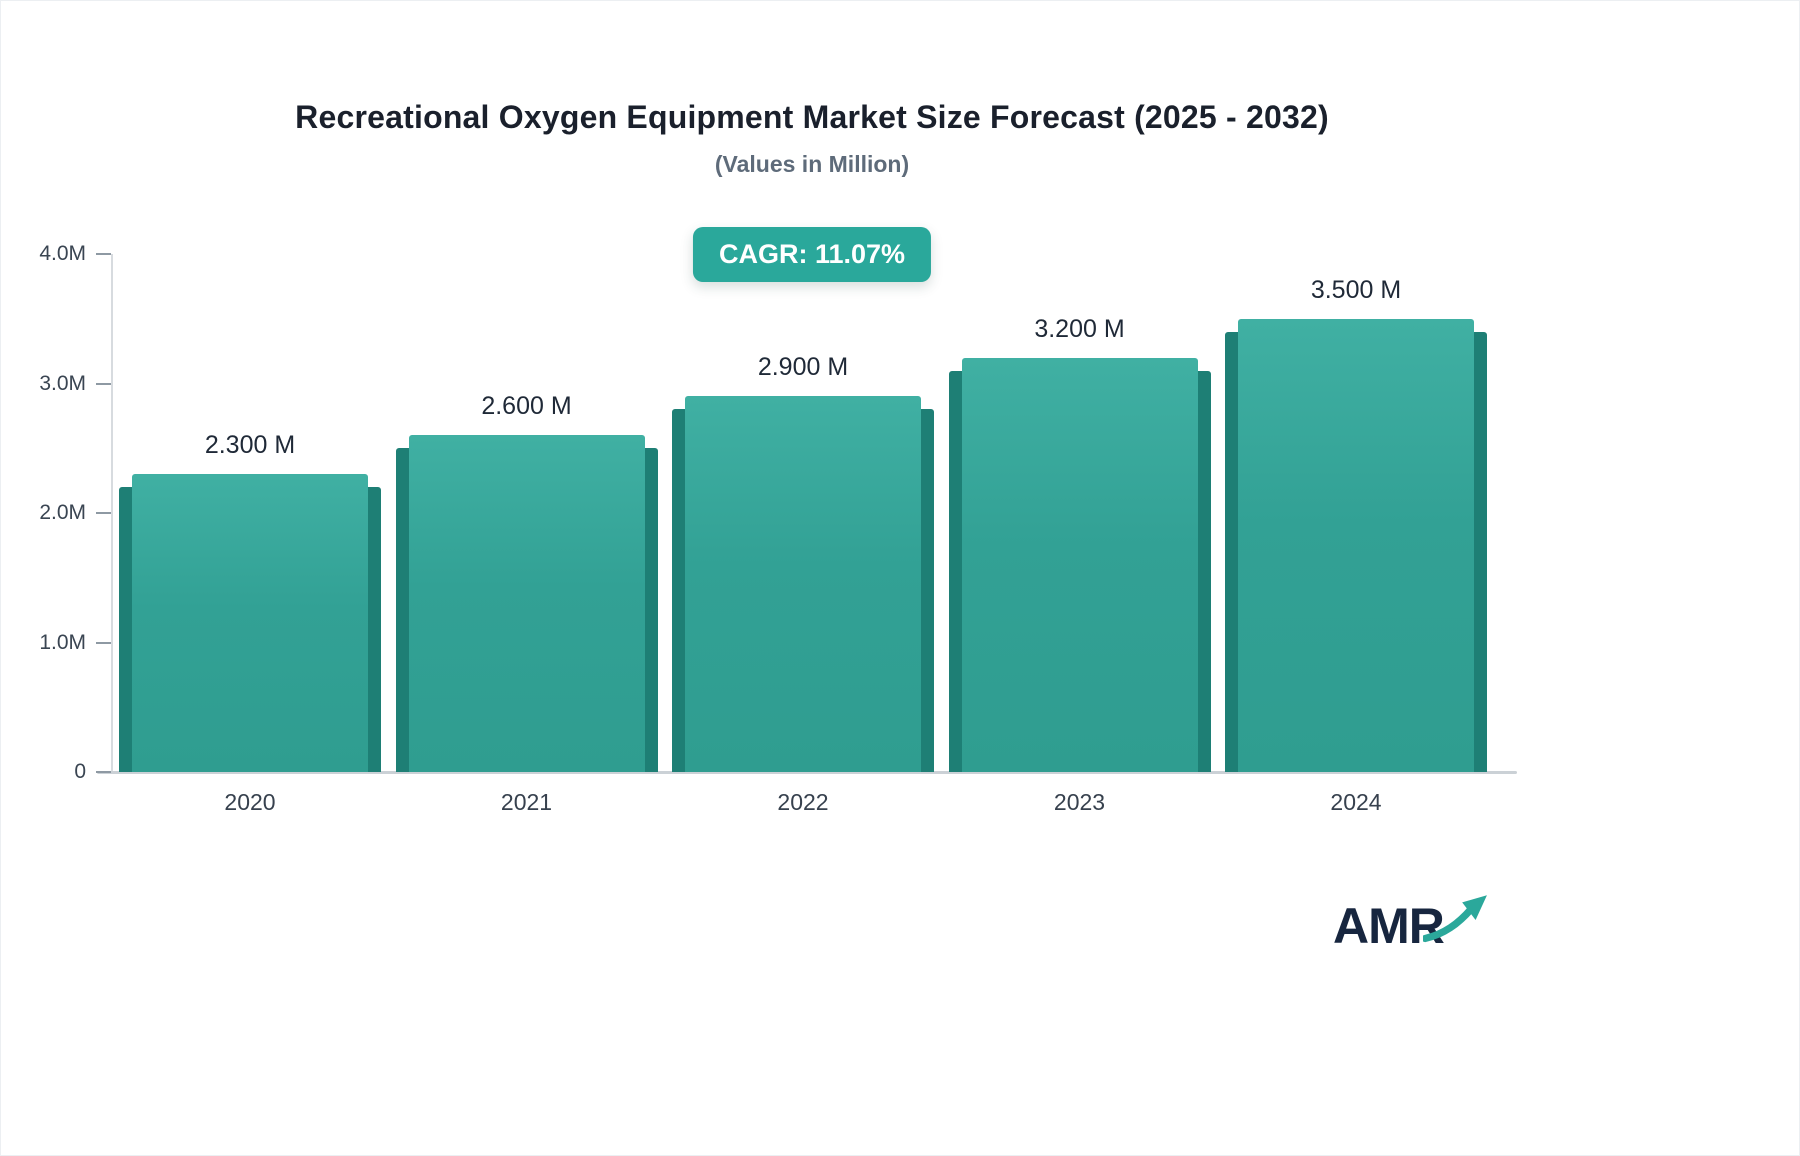 This screenshot has height=1156, width=1800. What do you see at coordinates (80, 771) in the screenshot?
I see `y-tick-label: 0` at bounding box center [80, 771].